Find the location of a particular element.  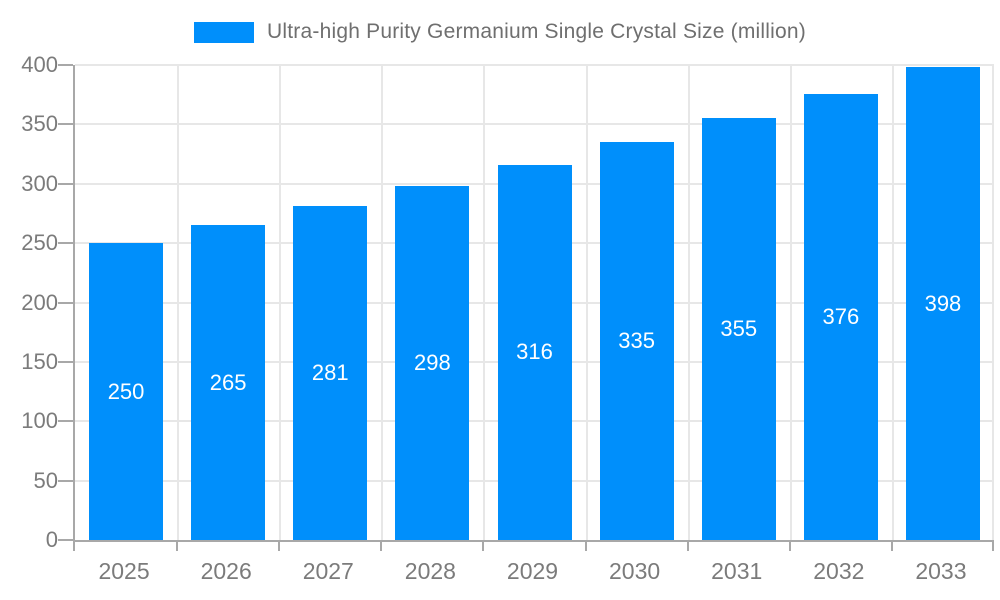

x-tick-label: 2029 is located at coordinates (532, 571).